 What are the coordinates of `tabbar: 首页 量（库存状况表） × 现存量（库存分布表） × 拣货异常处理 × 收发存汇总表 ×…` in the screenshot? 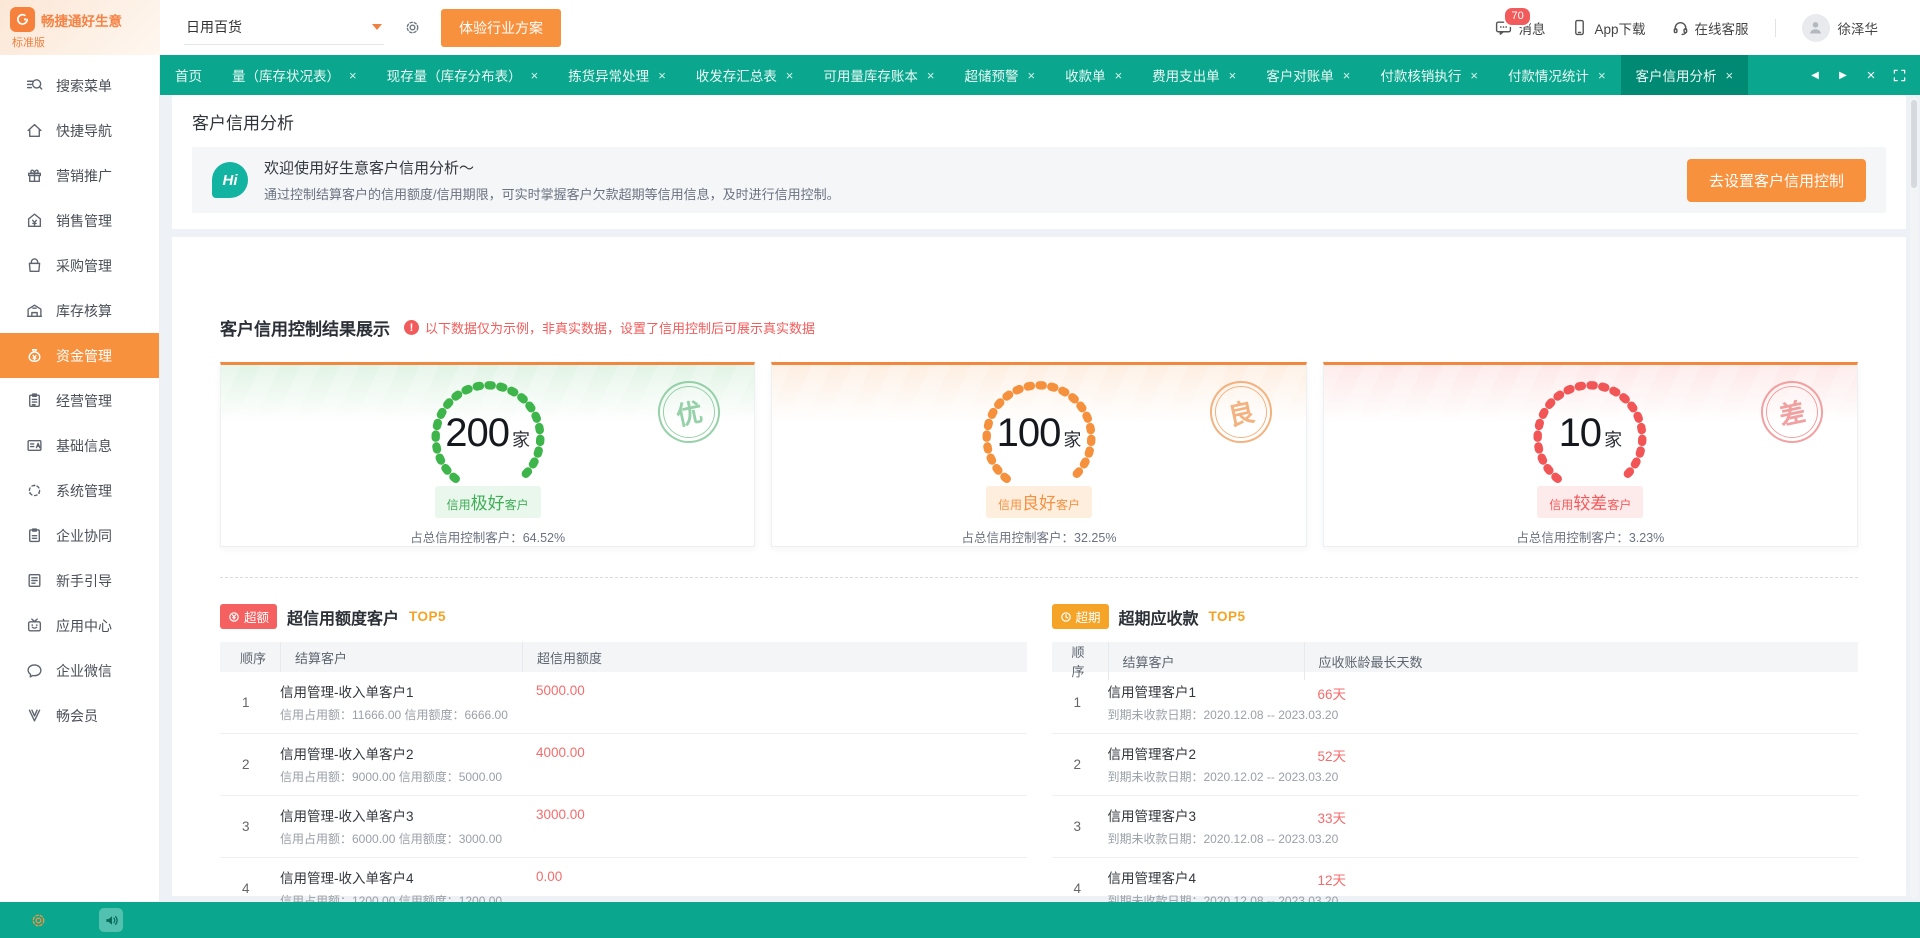 It's located at (1040, 75).